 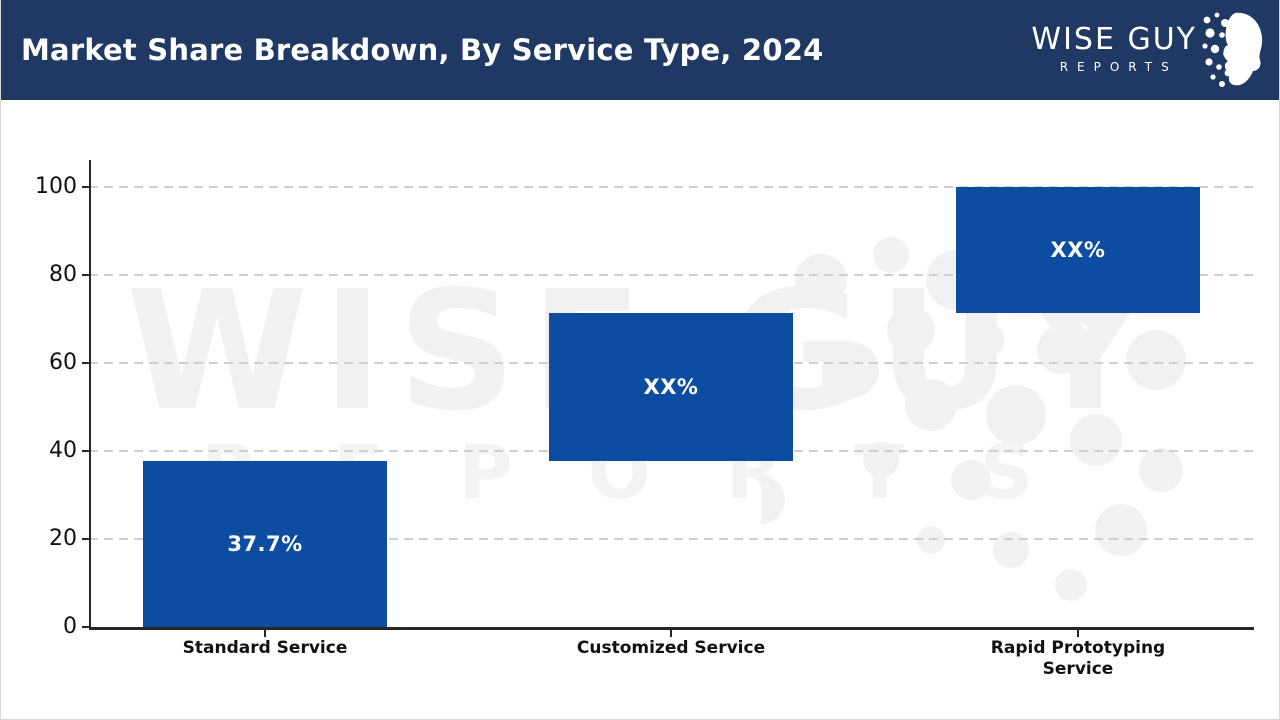 I want to click on wiseguy-logo: WISE GUY REPORTS, so click(x=1145, y=50).